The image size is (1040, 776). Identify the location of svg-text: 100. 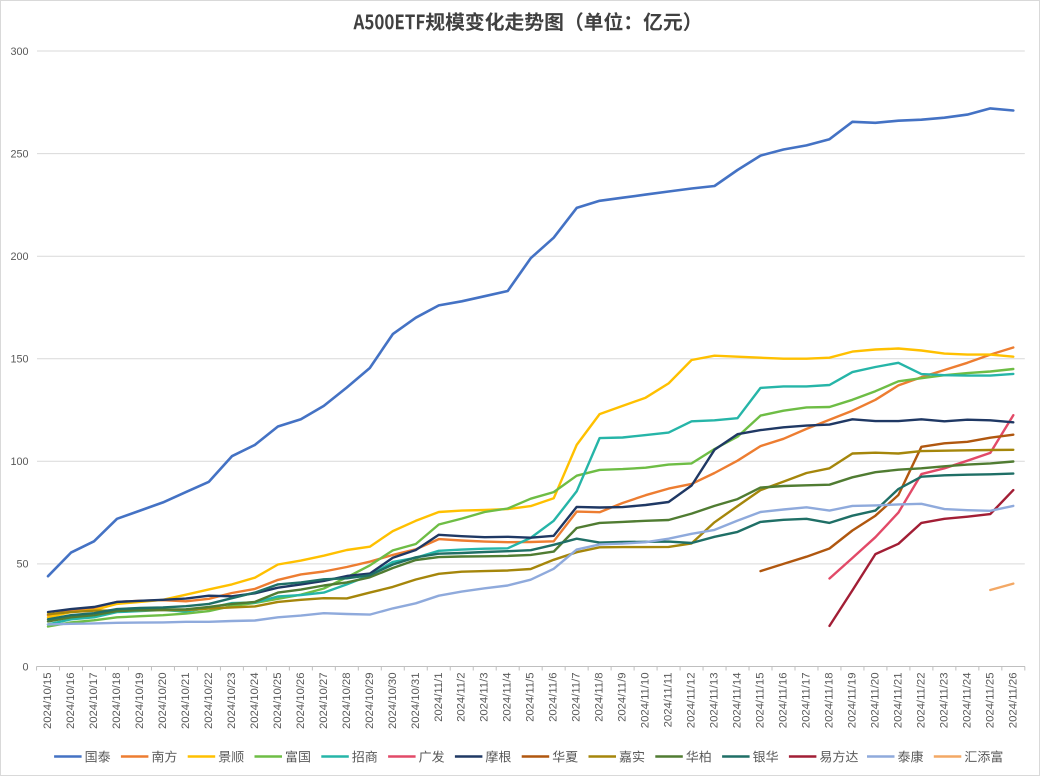
(19, 462).